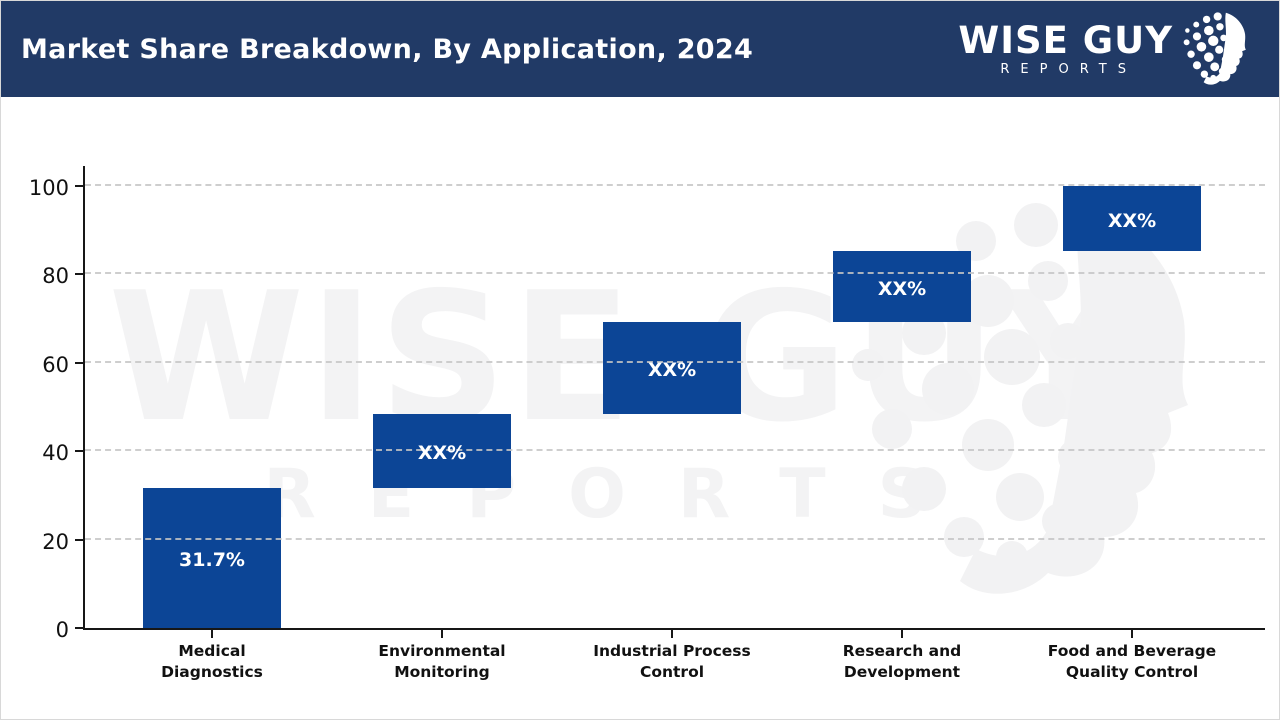 This screenshot has width=1280, height=720. I want to click on brand-name: WISE GUY, so click(1065, 40).